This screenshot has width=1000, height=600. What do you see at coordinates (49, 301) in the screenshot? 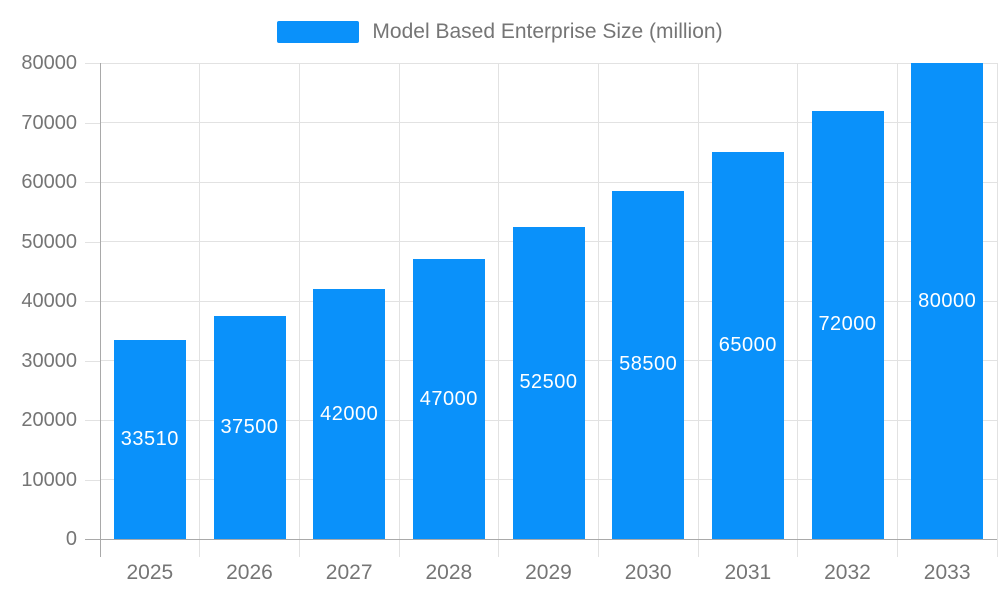
I see `y-axis-label: 40000` at bounding box center [49, 301].